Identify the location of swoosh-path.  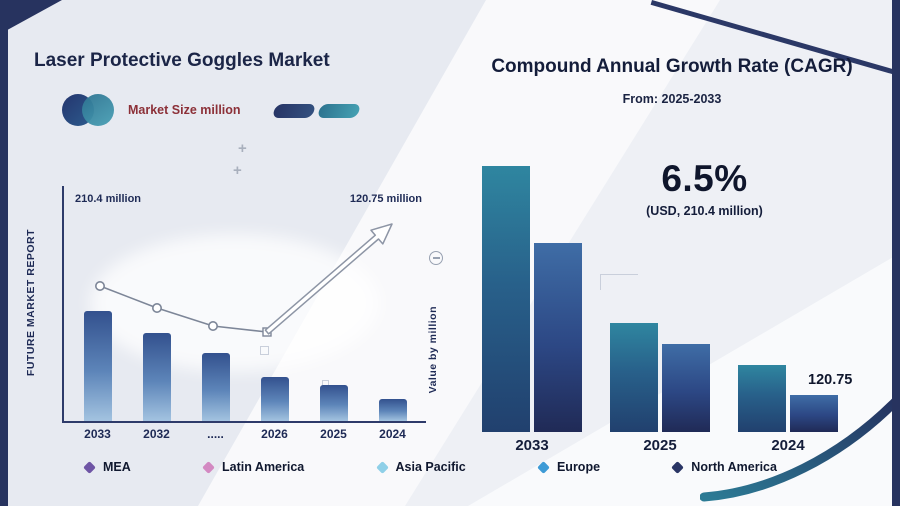
(800, 449).